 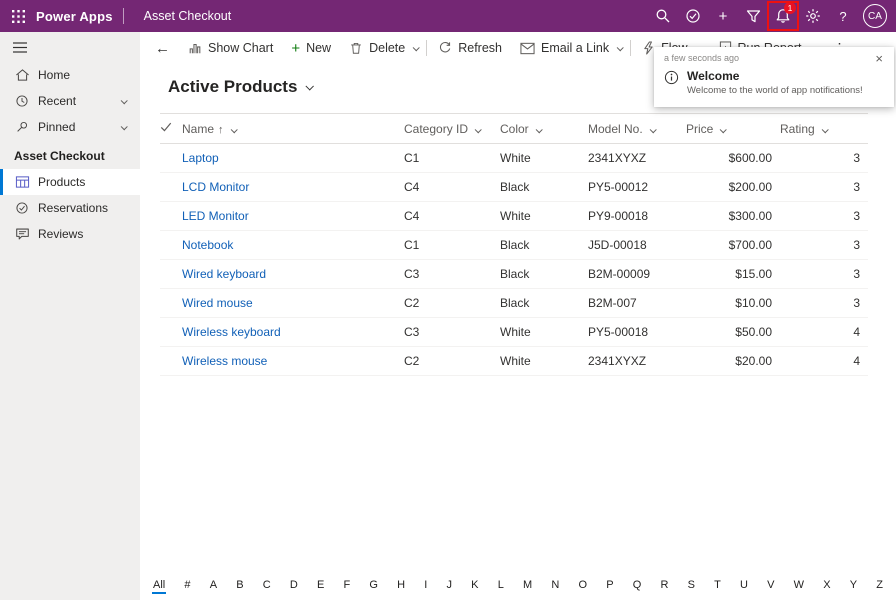 What do you see at coordinates (320, 584) in the screenshot?
I see `jump-letter: E` at bounding box center [320, 584].